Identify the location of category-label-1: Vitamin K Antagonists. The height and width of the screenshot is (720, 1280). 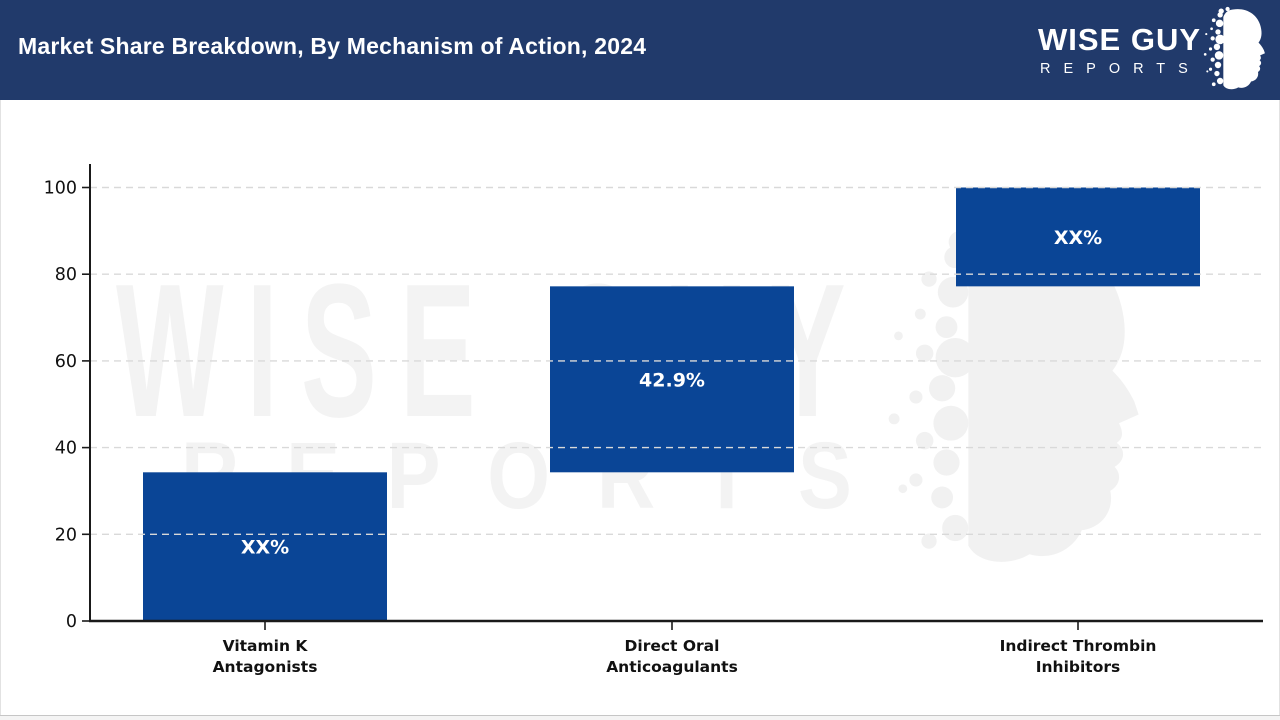
(265, 656).